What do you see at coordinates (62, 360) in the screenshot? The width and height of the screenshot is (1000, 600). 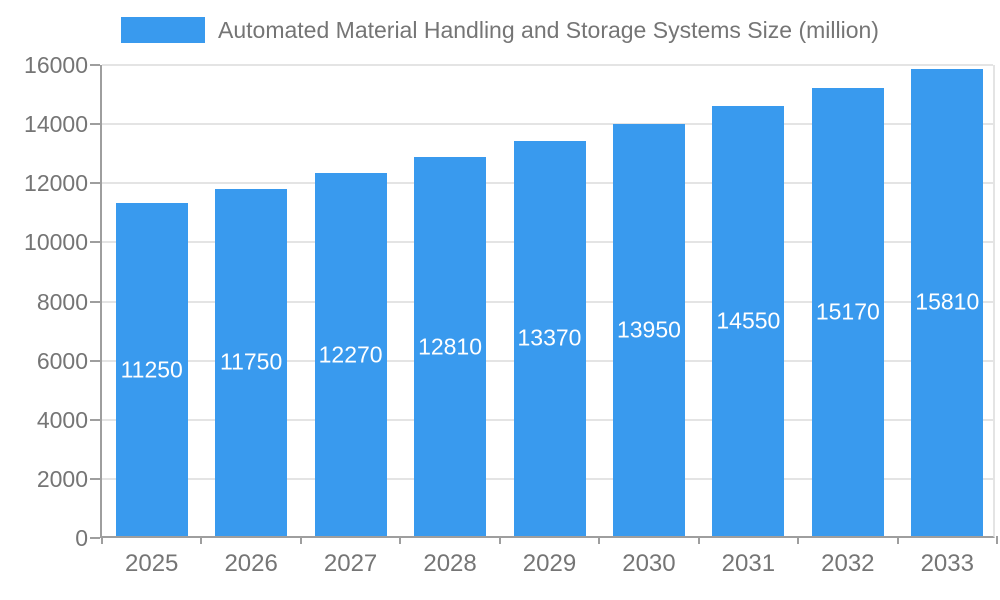 I see `y-axis-label: 6000` at bounding box center [62, 360].